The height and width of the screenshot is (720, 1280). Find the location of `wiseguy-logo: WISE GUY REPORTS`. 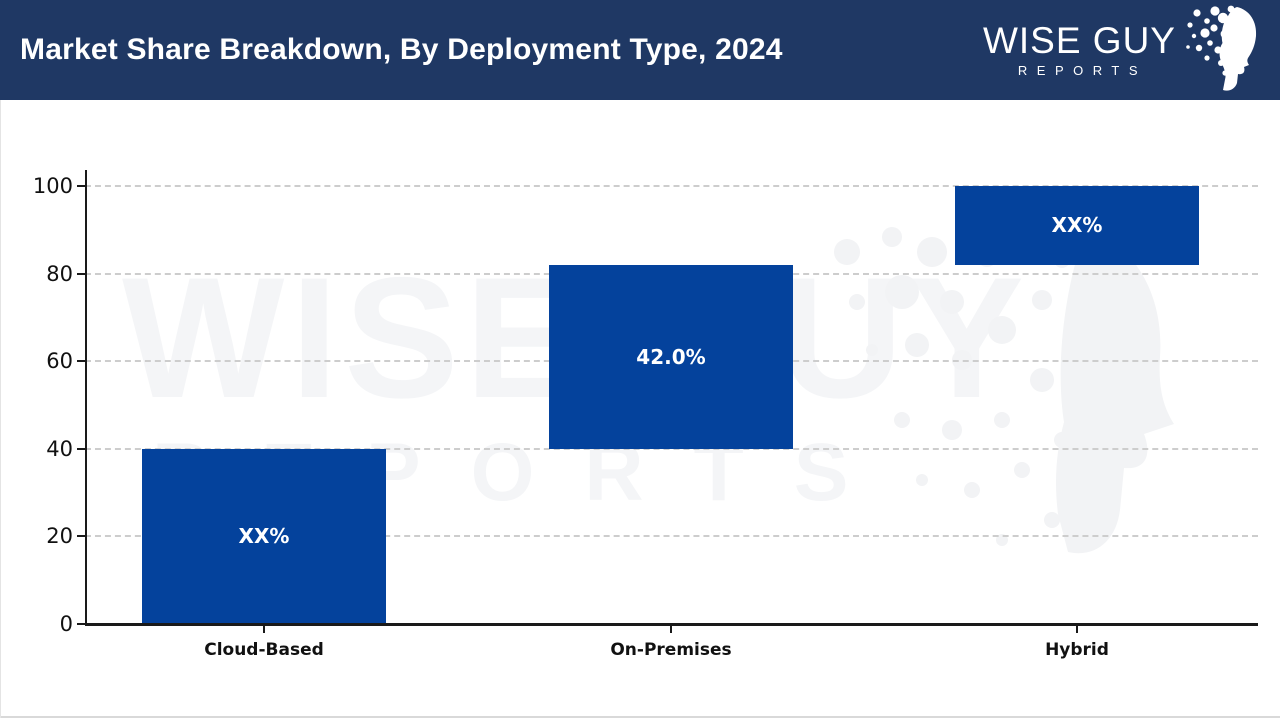

wiseguy-logo: WISE GUY REPORTS is located at coordinates (1122, 50).